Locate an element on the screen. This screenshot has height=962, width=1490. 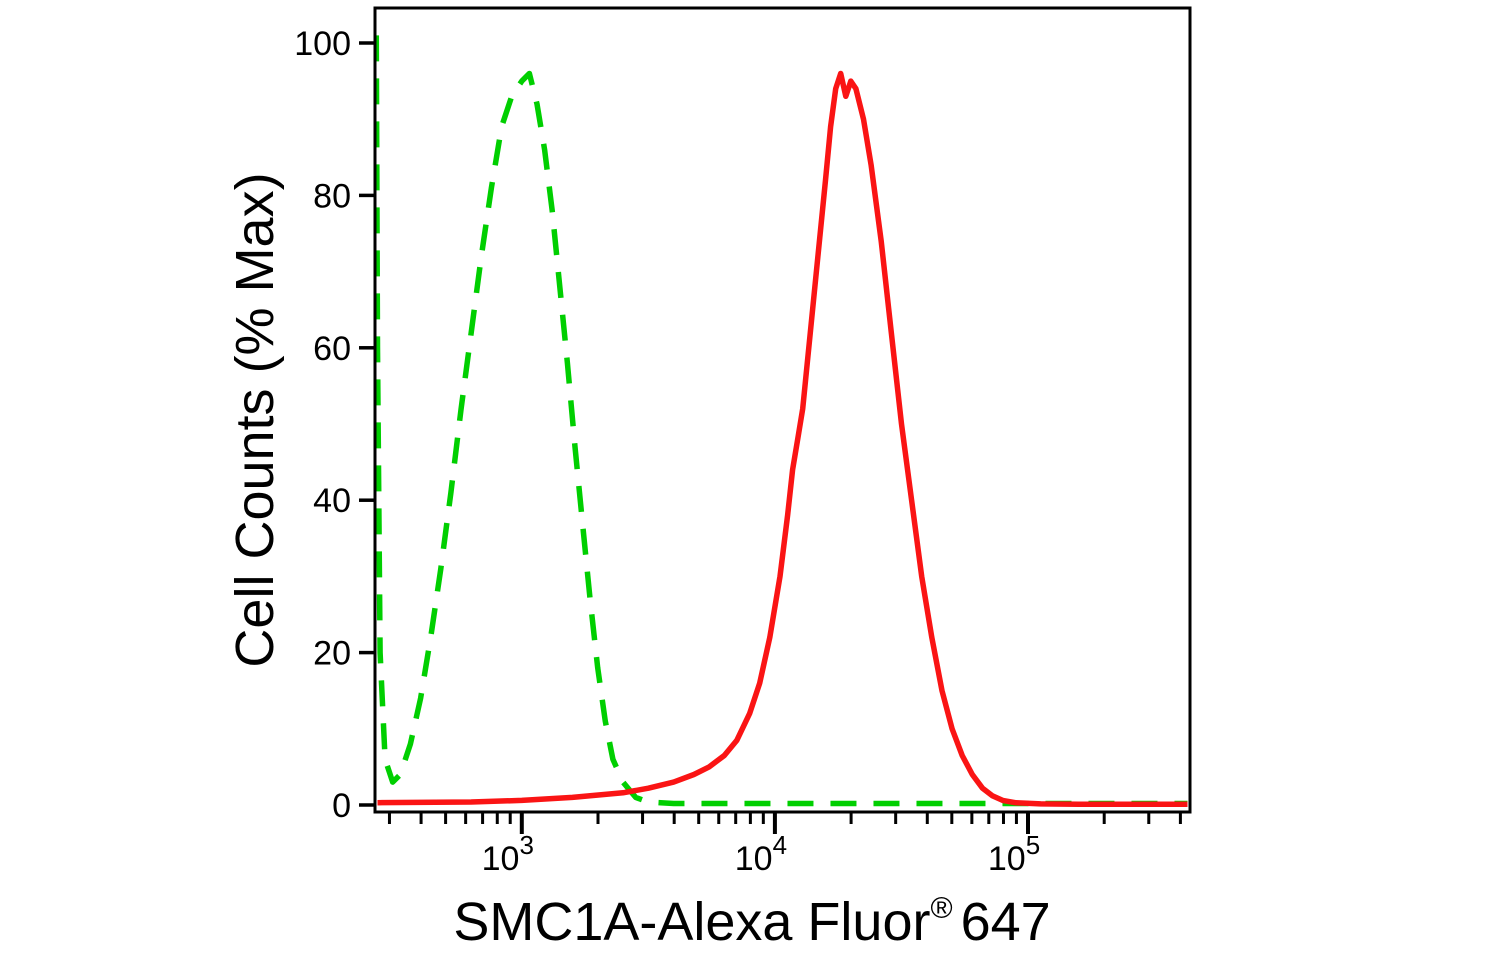
x-axis-title: SMC1A-Alexa Fluor® 647 is located at coordinates (751, 922).